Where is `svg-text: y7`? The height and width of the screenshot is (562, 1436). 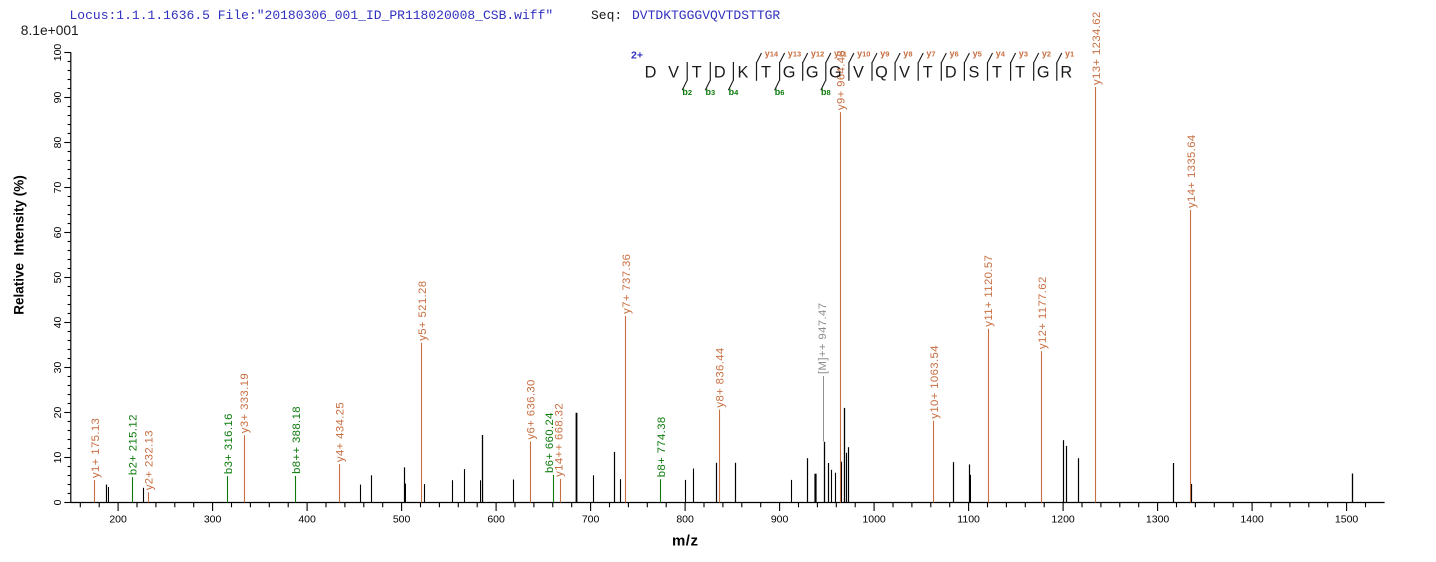 svg-text: y7 is located at coordinates (930, 54).